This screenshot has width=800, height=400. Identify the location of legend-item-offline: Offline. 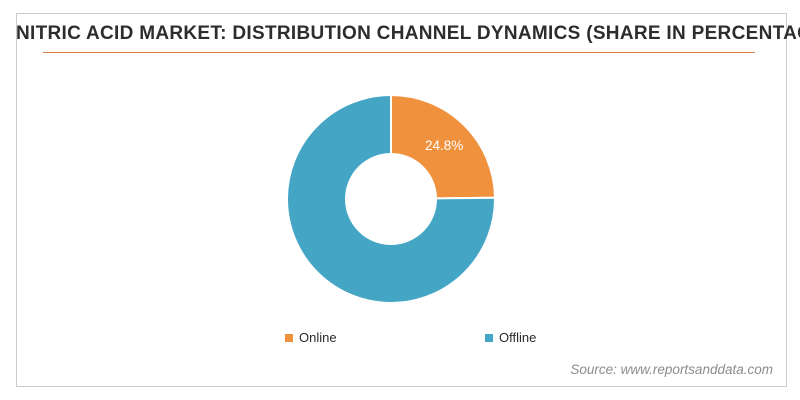
(510, 337).